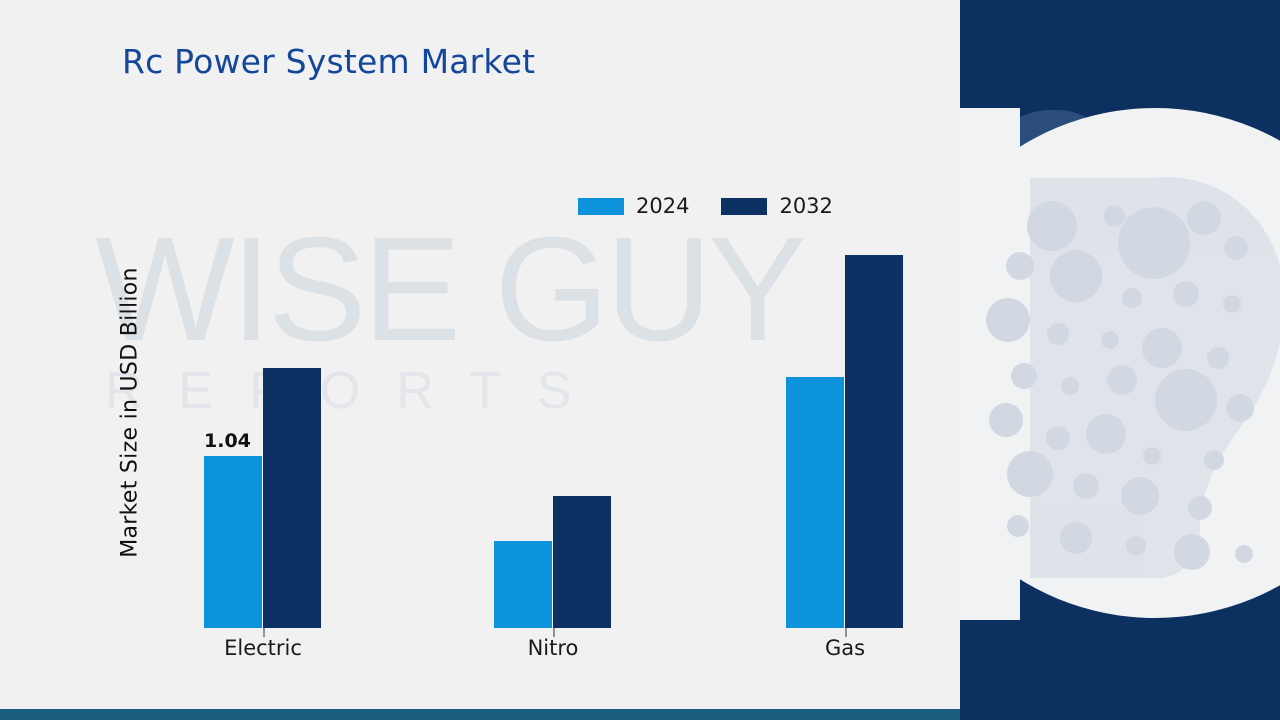 This screenshot has width=1280, height=720. I want to click on chart-legend: 2024 2032, so click(705, 206).